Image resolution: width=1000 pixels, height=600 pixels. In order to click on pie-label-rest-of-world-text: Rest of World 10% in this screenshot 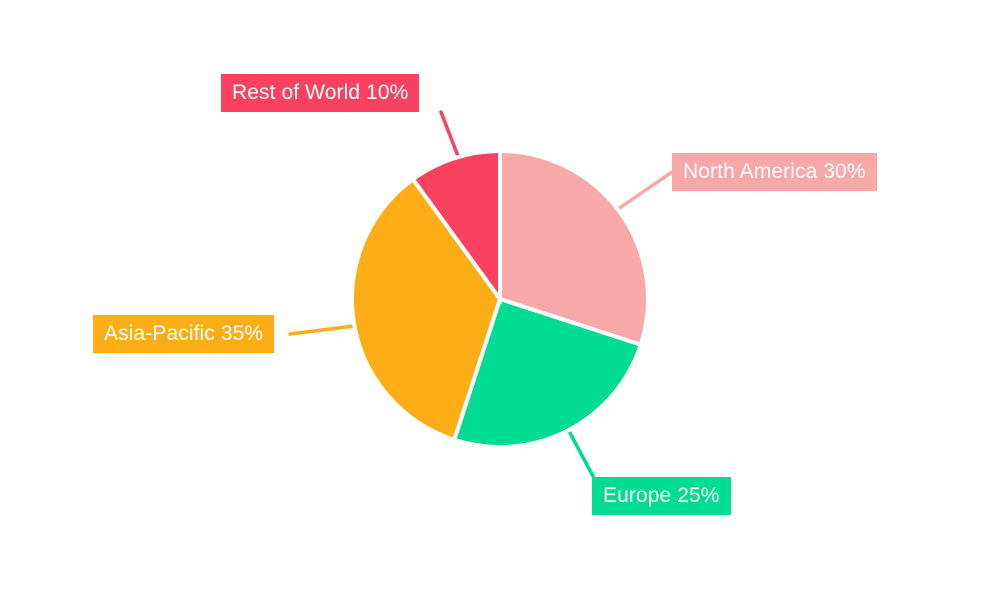, I will do `click(320, 92)`.